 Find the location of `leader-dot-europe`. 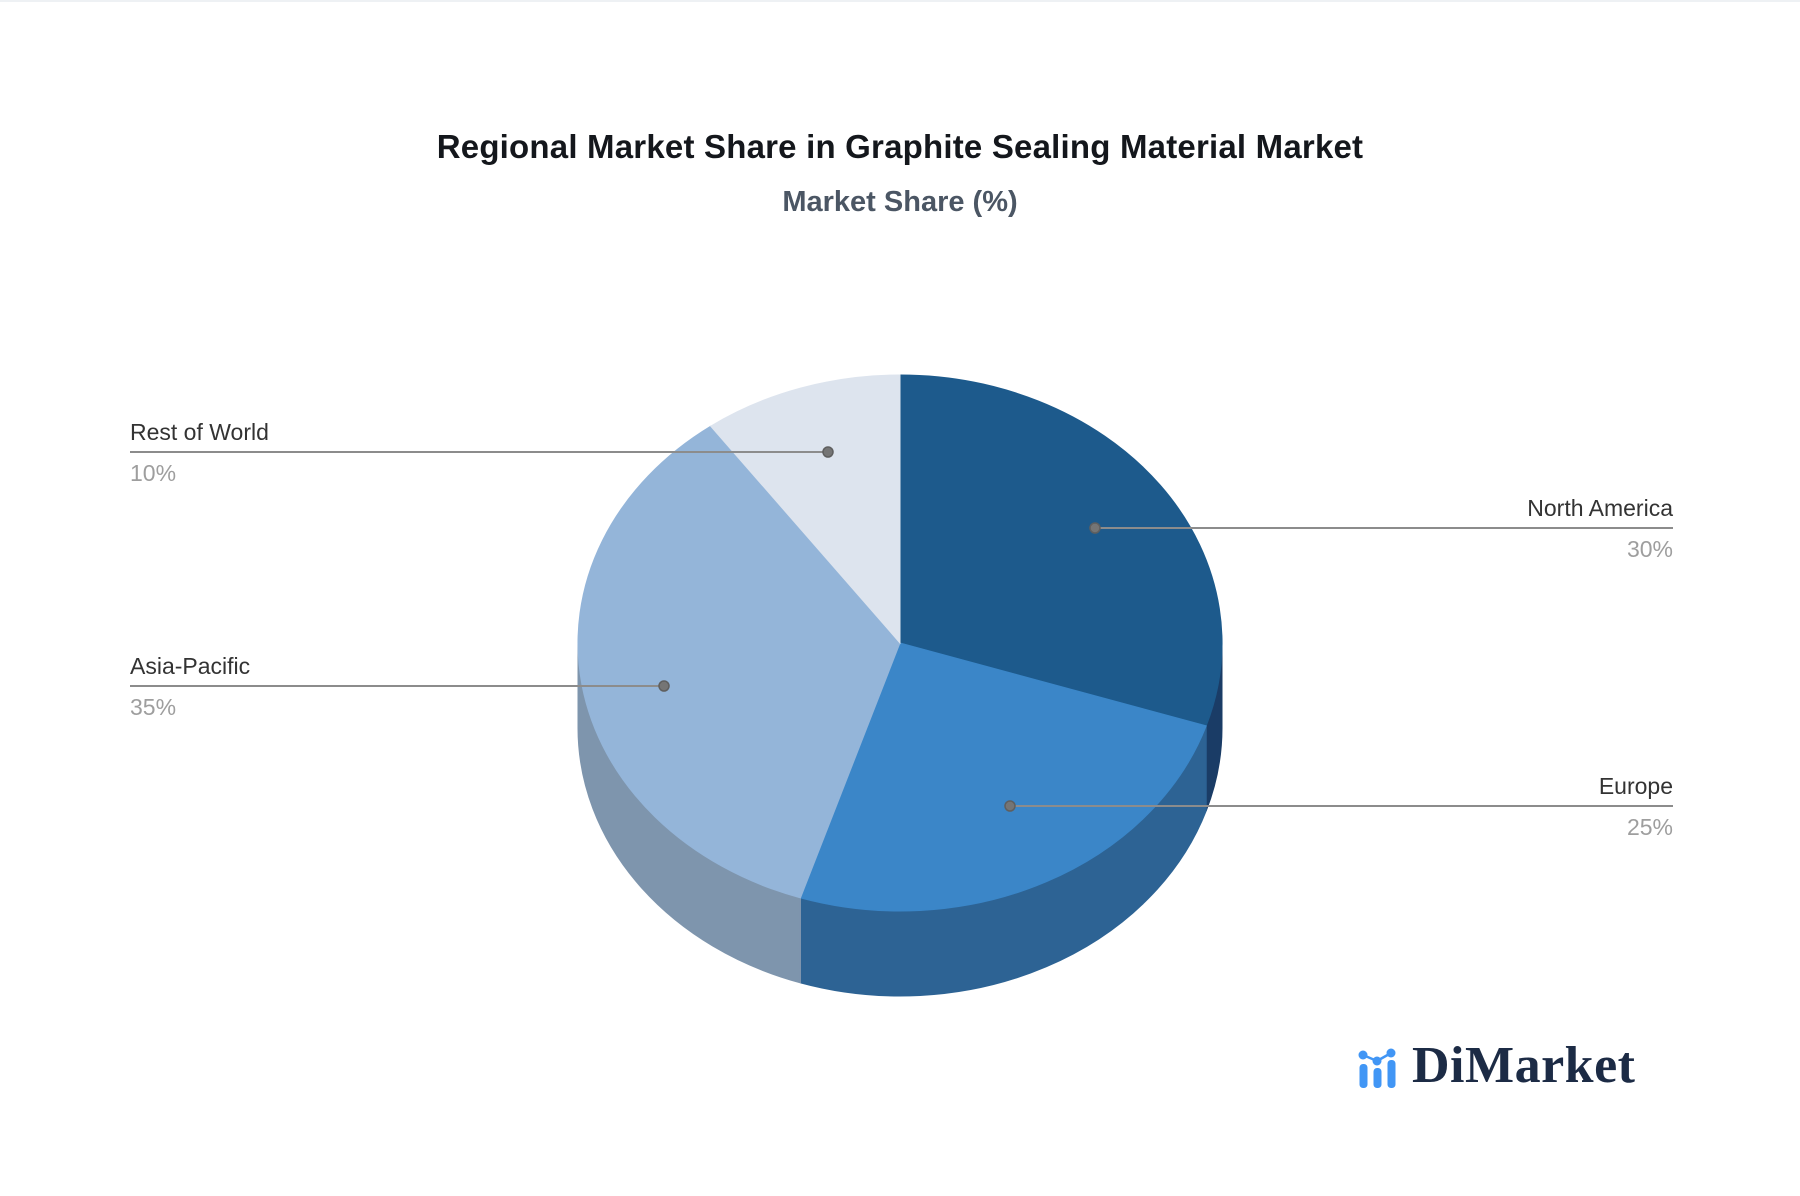

leader-dot-europe is located at coordinates (1010, 806).